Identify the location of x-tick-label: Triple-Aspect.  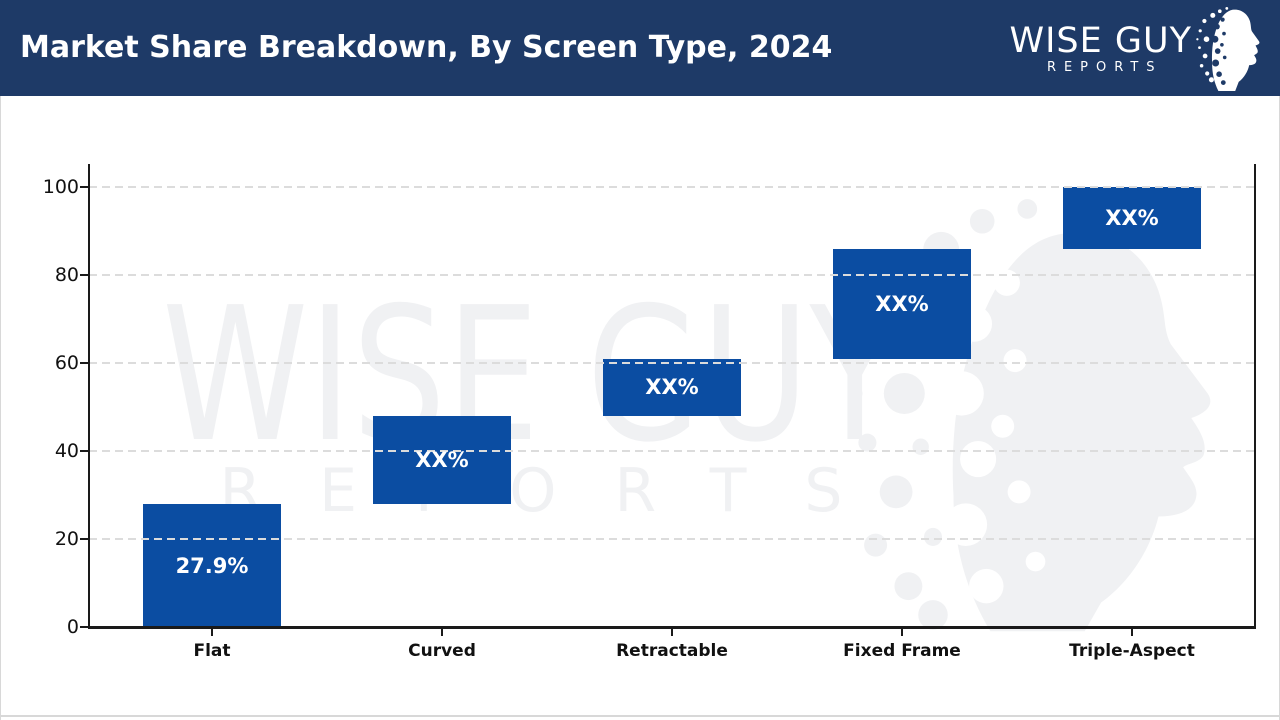
(1132, 651).